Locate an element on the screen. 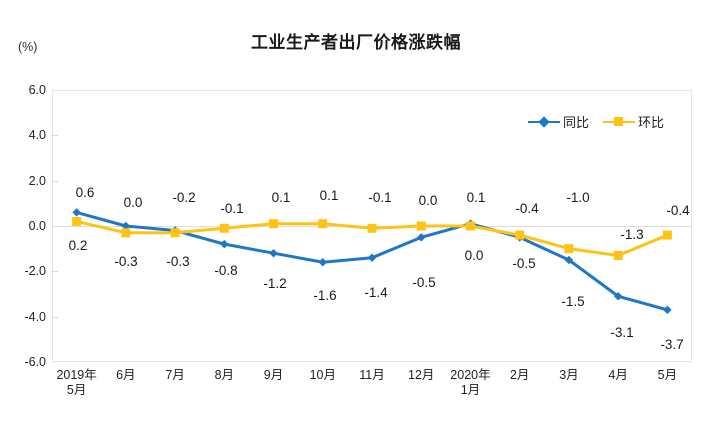  x-tick-label: 12月 is located at coordinates (421, 375).